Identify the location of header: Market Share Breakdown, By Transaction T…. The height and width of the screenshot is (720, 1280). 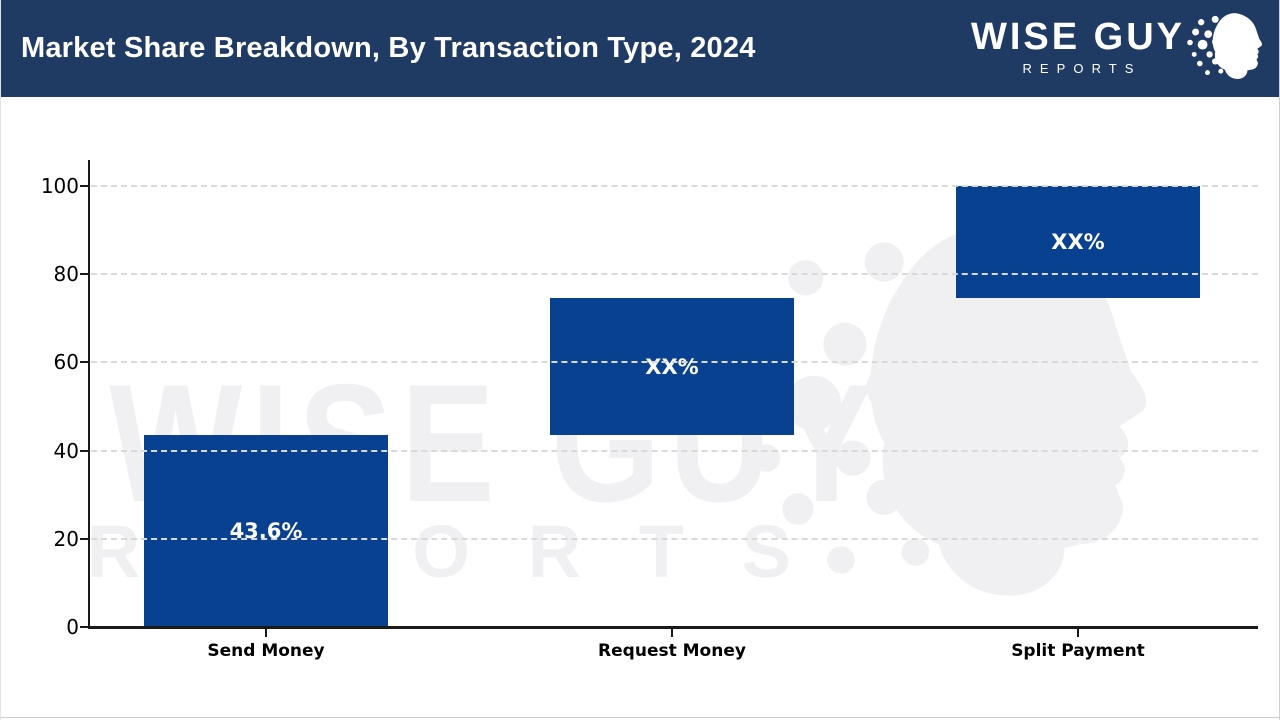
(640, 48).